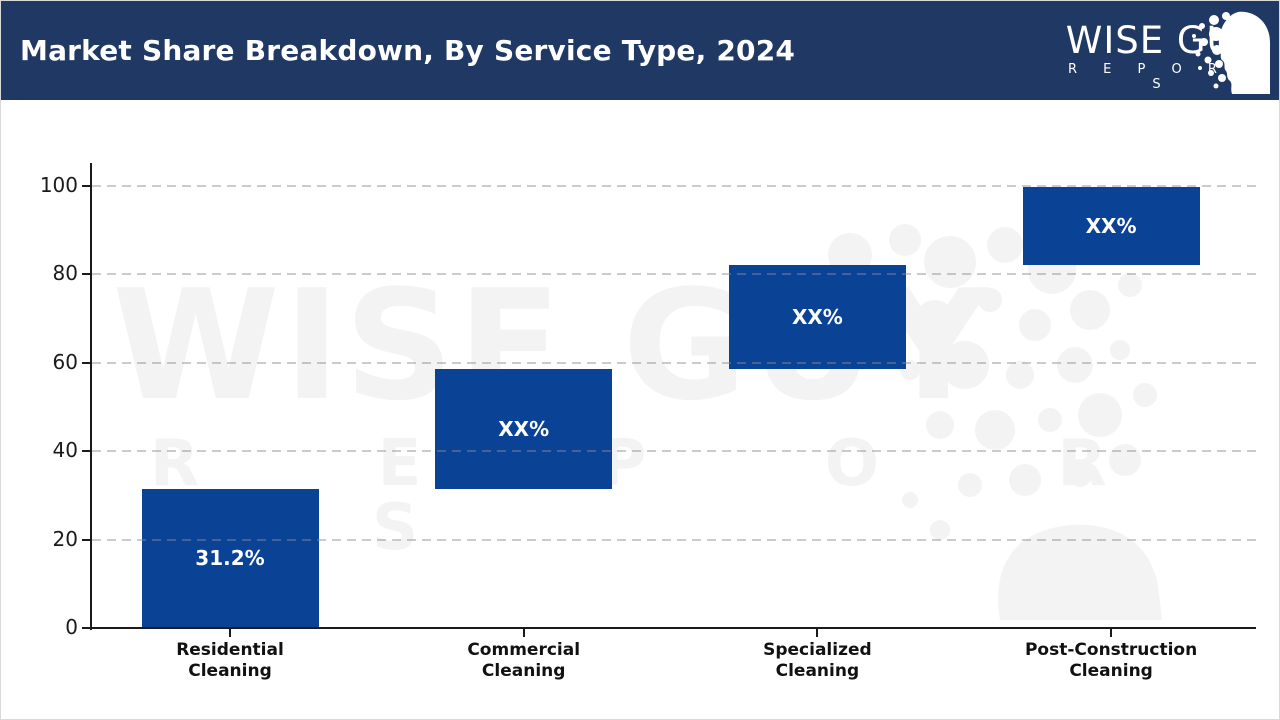 The width and height of the screenshot is (1280, 720). What do you see at coordinates (65, 273) in the screenshot?
I see `y-tick-label: 80` at bounding box center [65, 273].